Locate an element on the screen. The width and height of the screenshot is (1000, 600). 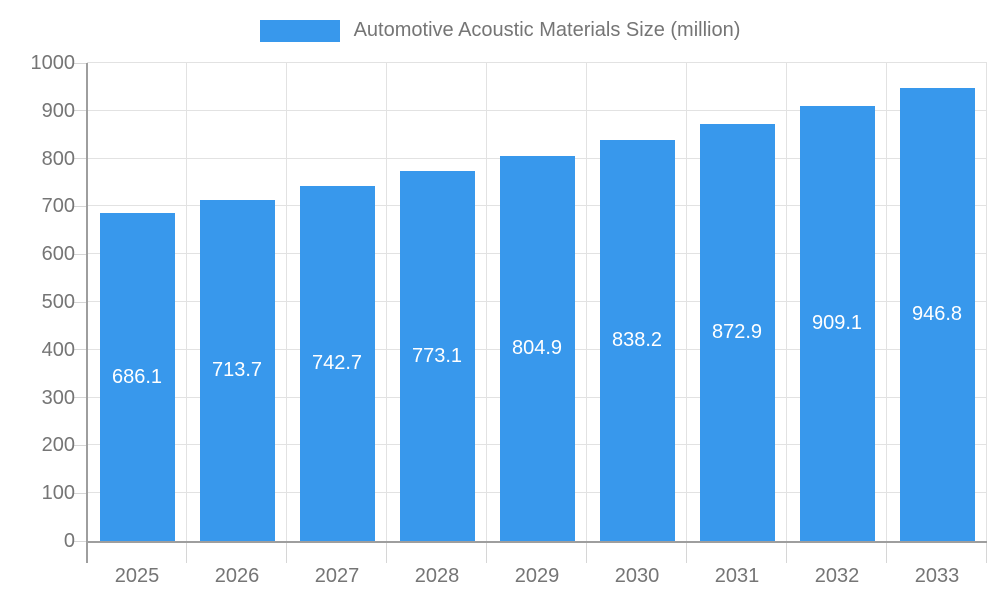
bar-value-label: 773.1 is located at coordinates (437, 355).